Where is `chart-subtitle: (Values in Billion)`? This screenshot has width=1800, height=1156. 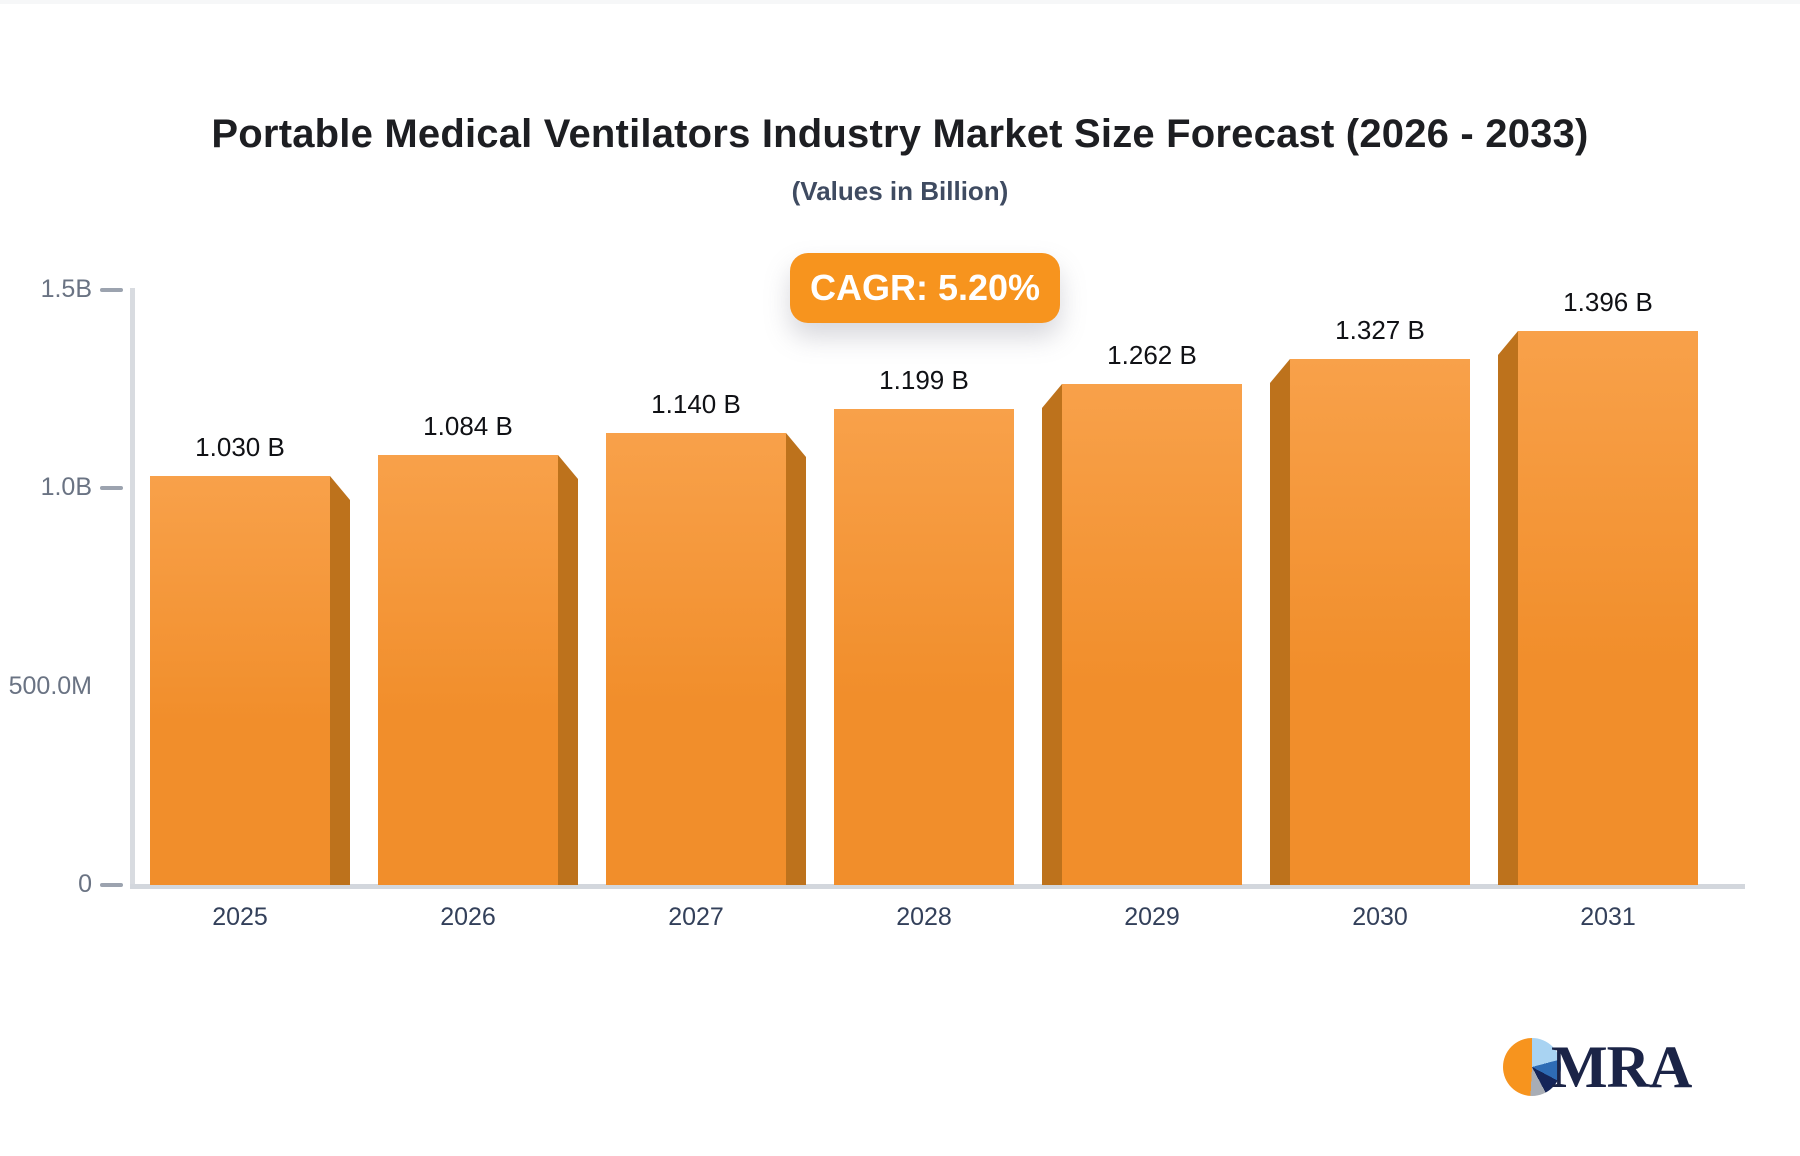 chart-subtitle: (Values in Billion) is located at coordinates (900, 191).